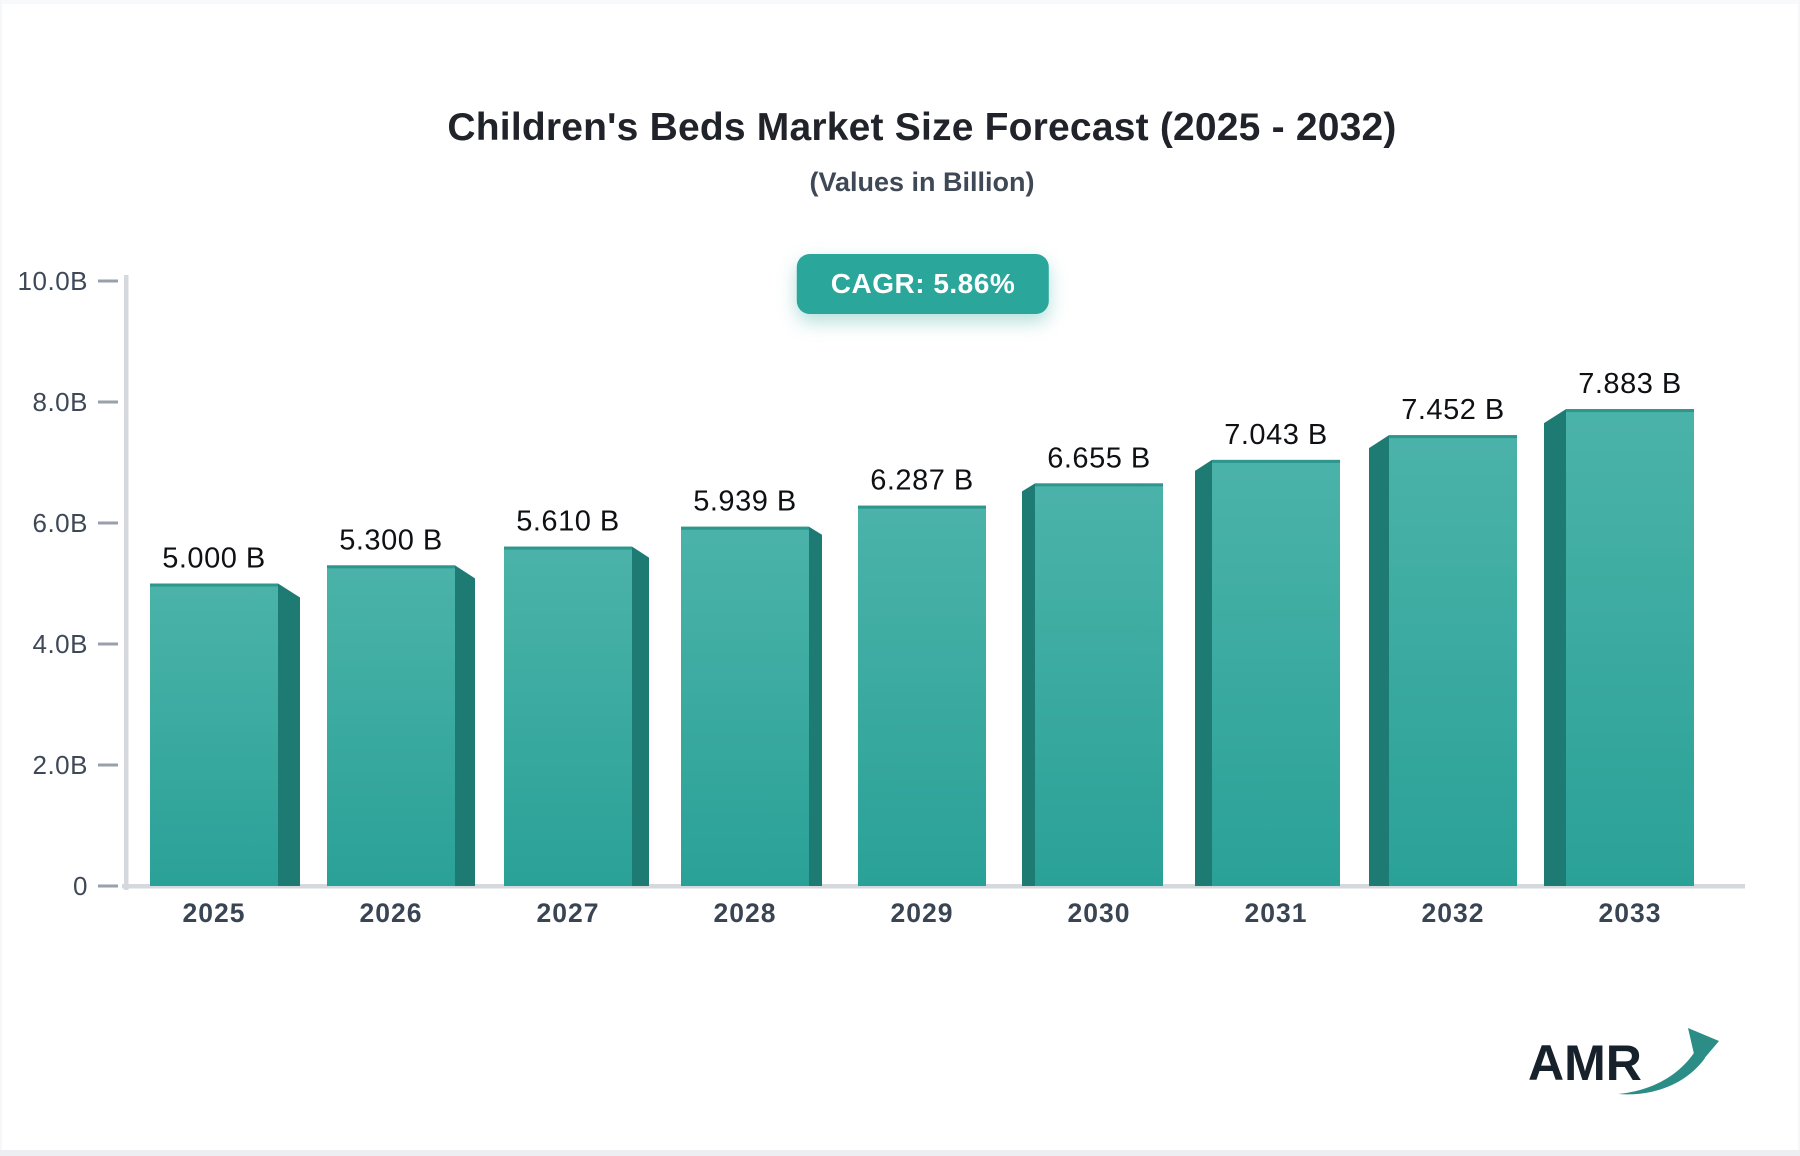 This screenshot has height=1156, width=1800. I want to click on bar-2031, so click(1276, 672).